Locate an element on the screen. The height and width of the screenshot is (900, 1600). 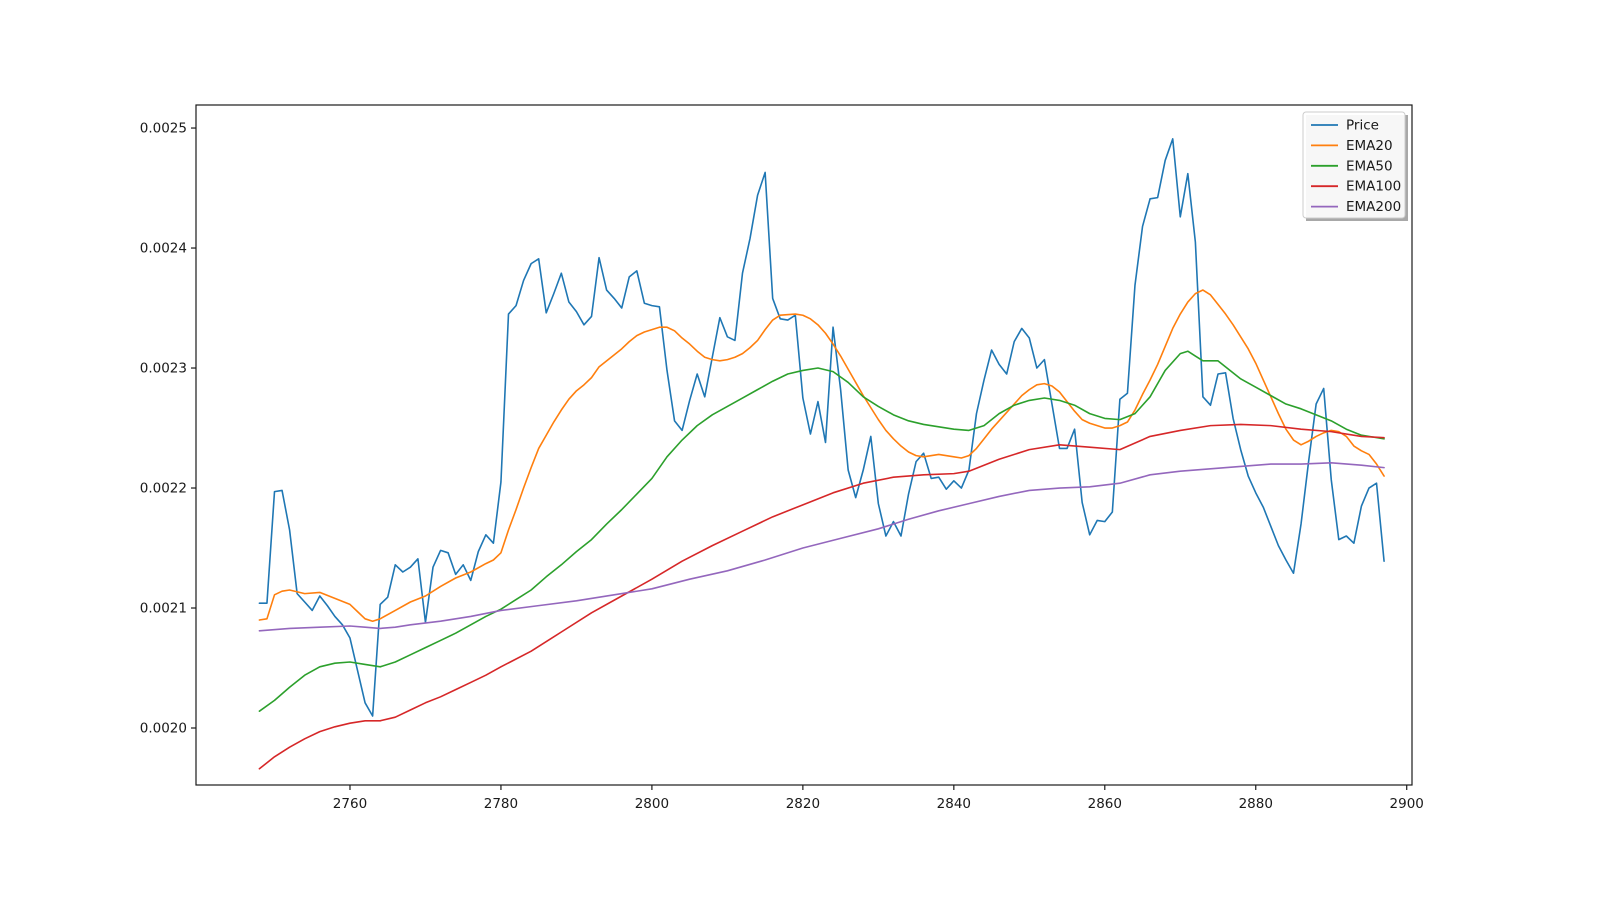
x-axis-tick-label: 2800 is located at coordinates (652, 804).